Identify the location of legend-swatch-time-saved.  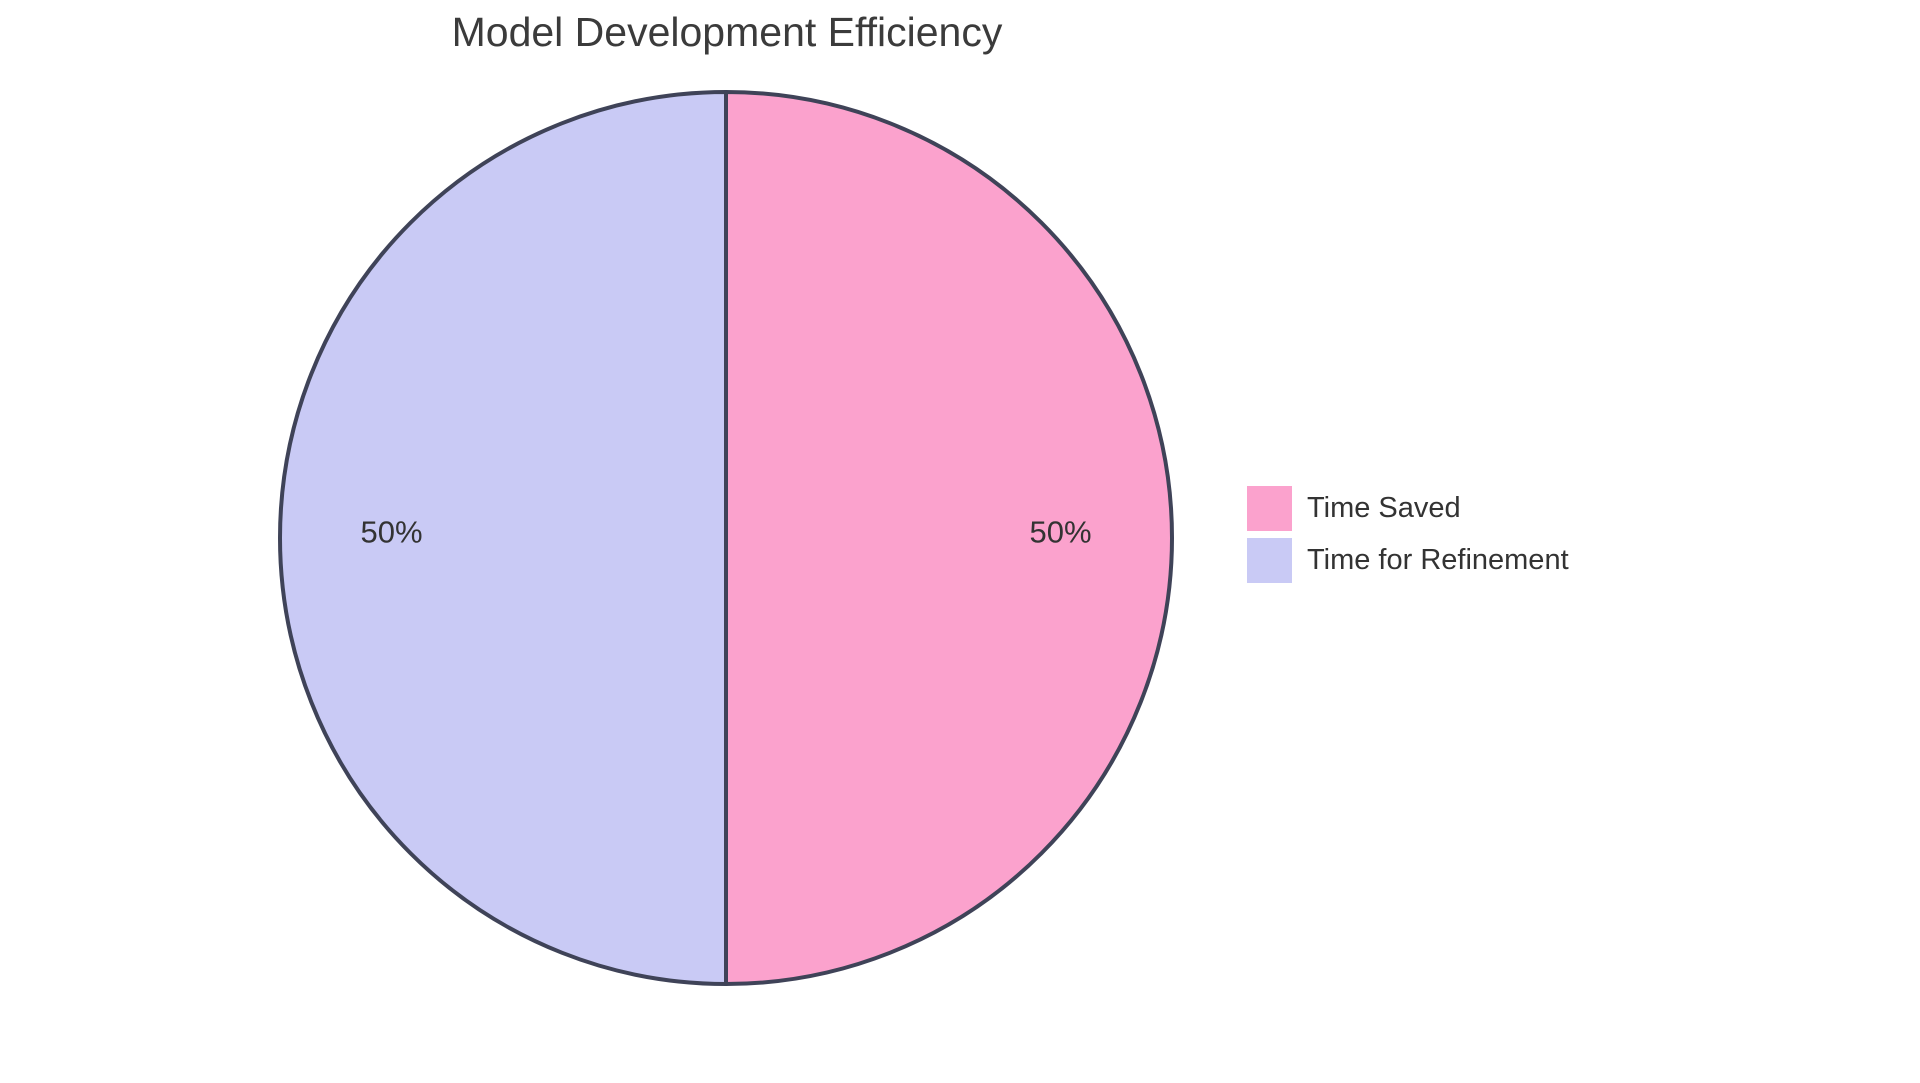
(1269, 508).